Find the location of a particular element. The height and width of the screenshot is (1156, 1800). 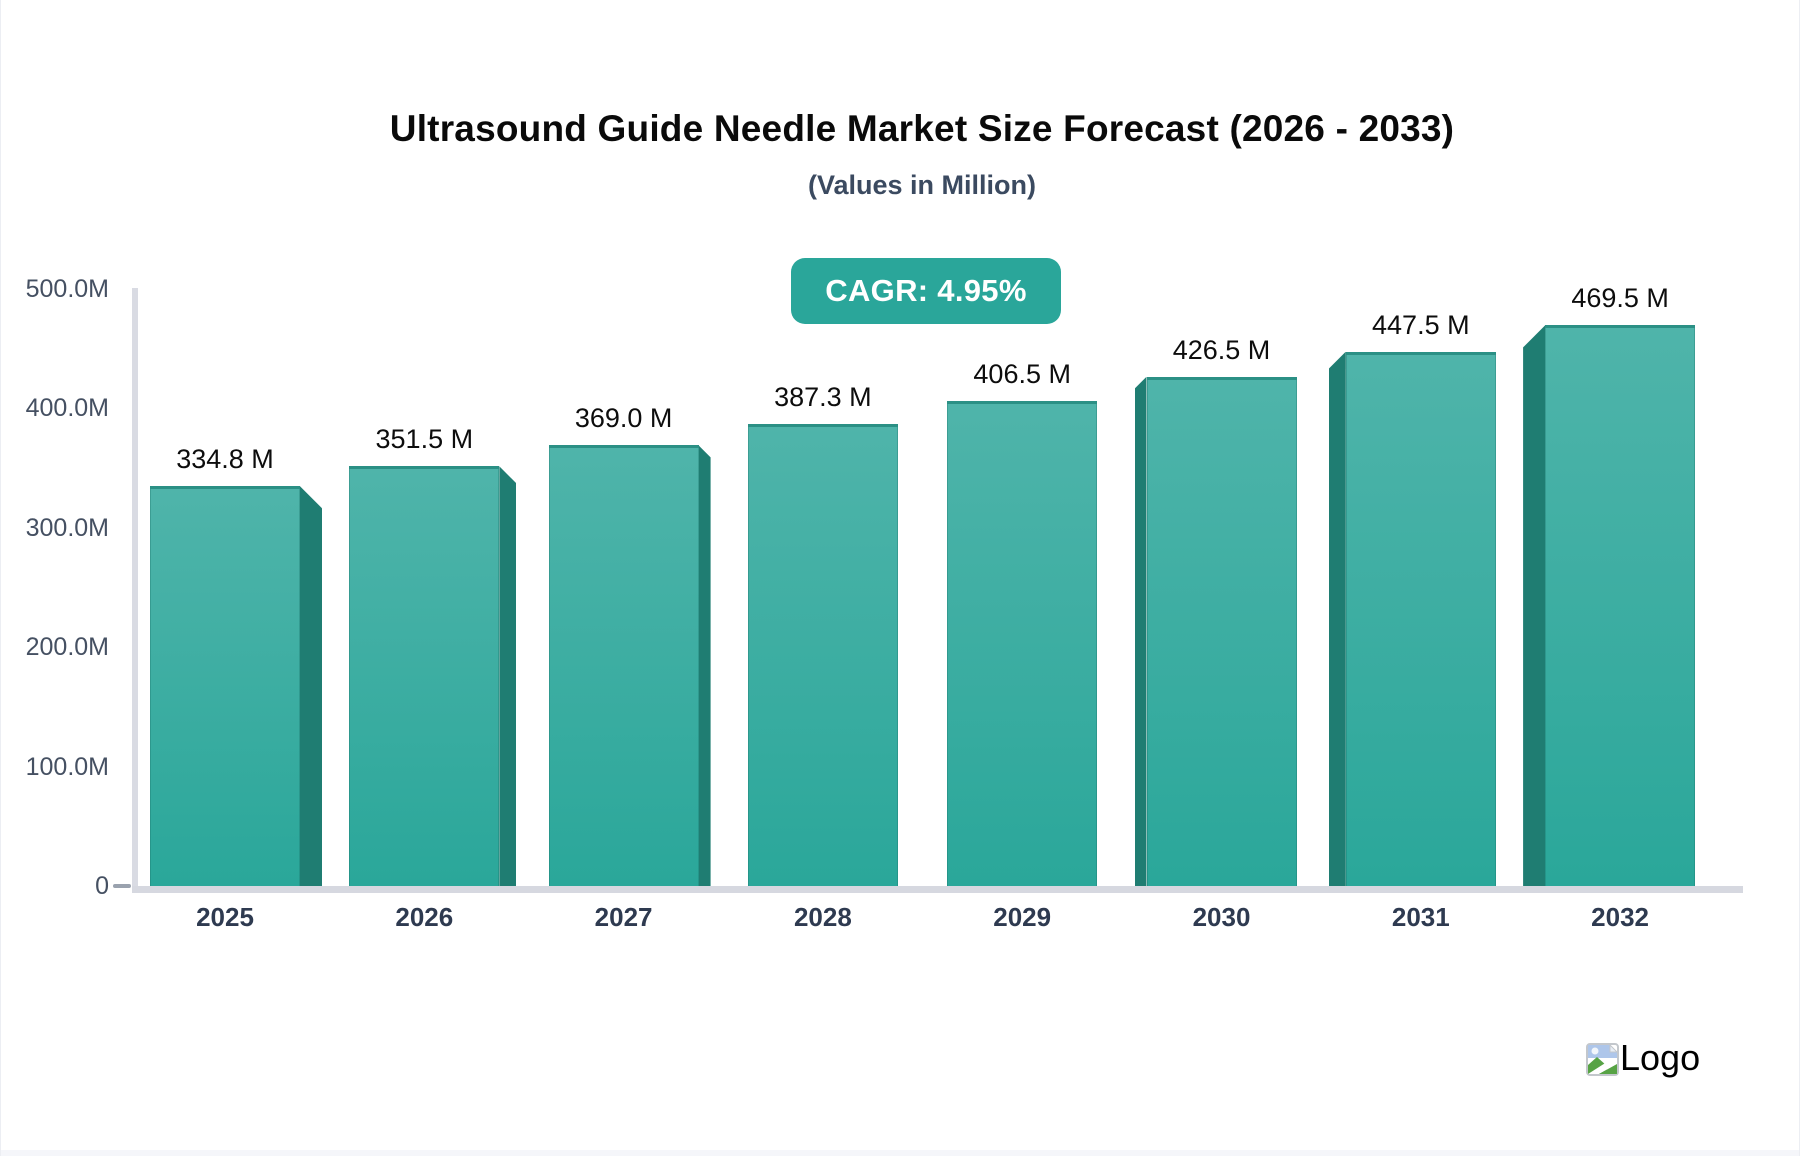

x-tick-label-2027: 2027 is located at coordinates (623, 917).